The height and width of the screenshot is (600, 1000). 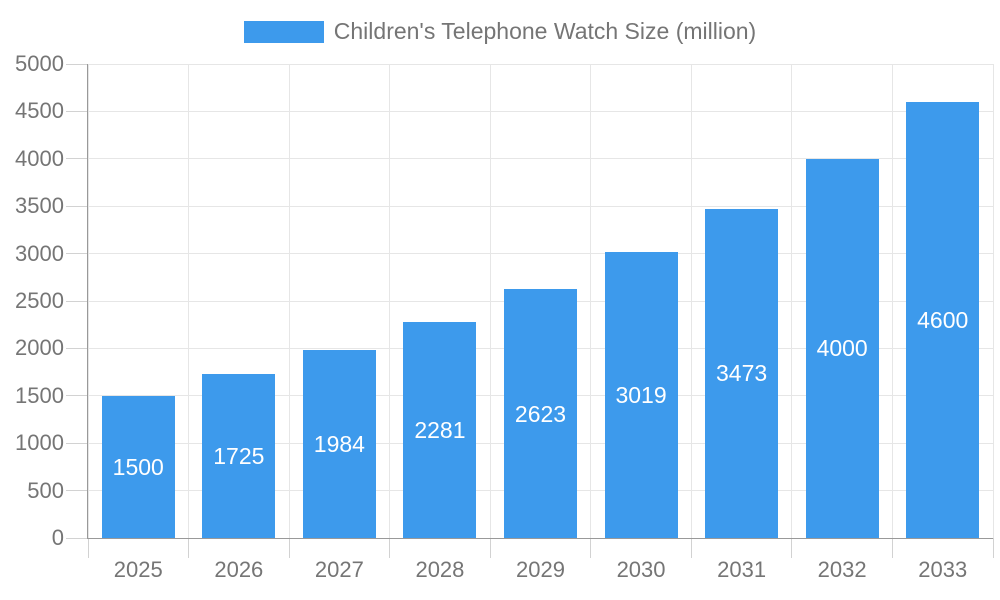 What do you see at coordinates (138, 569) in the screenshot?
I see `x-axis-category-label: 2025` at bounding box center [138, 569].